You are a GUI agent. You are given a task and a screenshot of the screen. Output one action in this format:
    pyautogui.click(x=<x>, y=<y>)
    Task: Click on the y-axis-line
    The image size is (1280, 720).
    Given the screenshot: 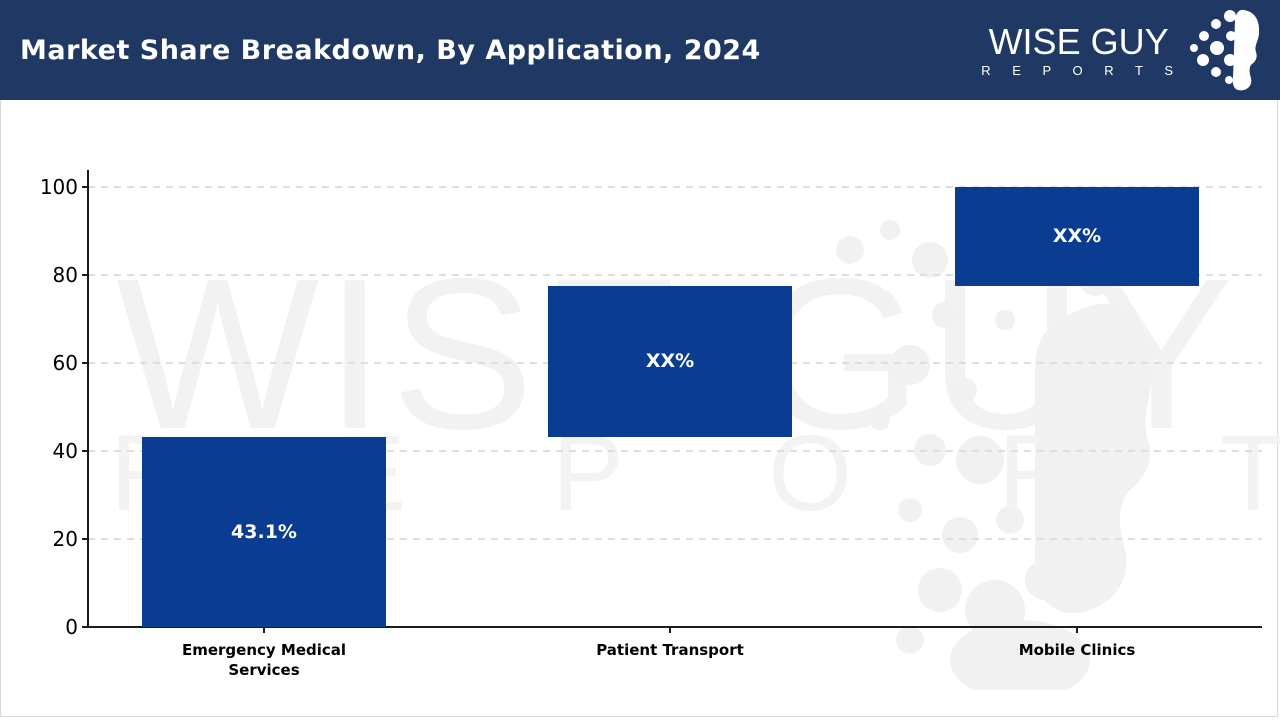 What is the action you would take?
    pyautogui.click(x=88, y=399)
    